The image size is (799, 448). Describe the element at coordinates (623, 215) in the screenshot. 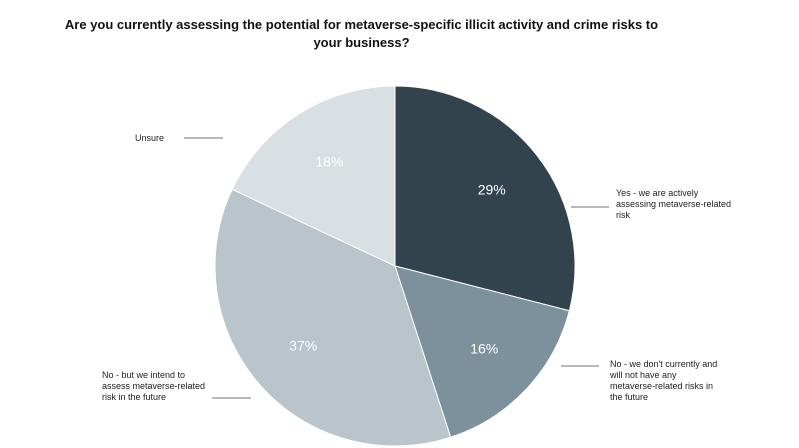

I see `slice-label-line: risk` at that location.